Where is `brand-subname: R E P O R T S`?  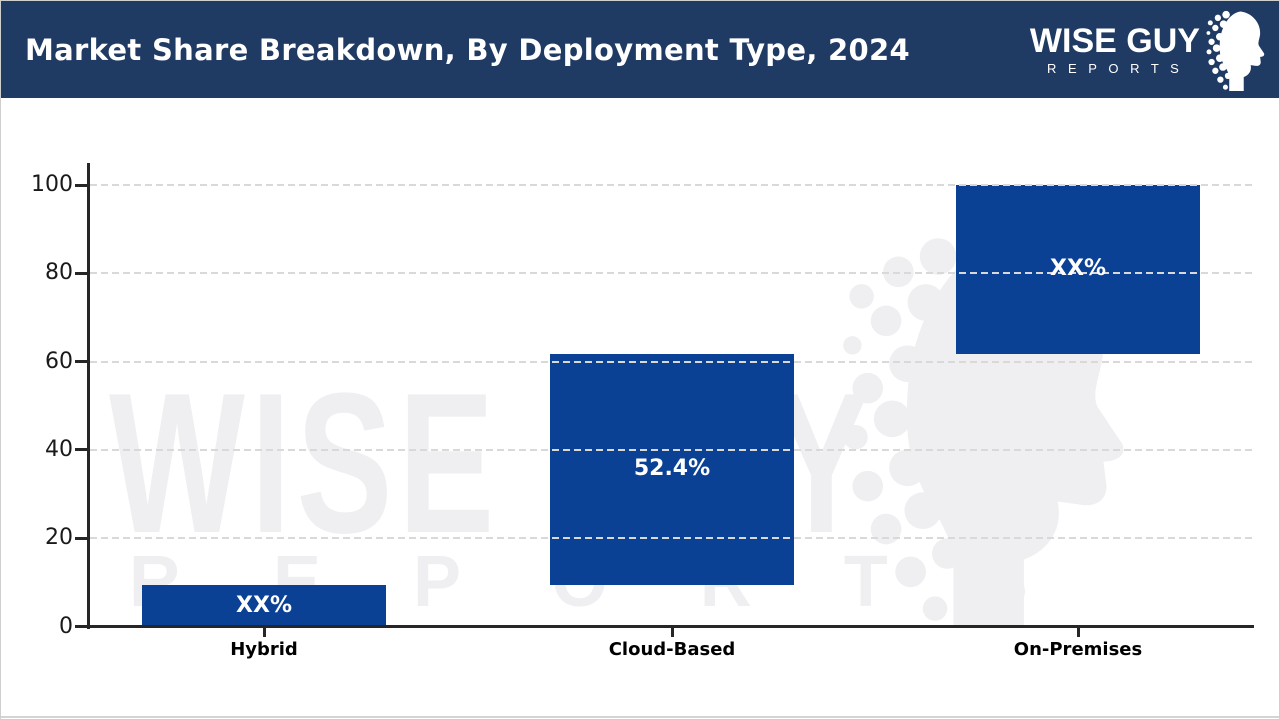 brand-subname: R E P O R T S is located at coordinates (1115, 68).